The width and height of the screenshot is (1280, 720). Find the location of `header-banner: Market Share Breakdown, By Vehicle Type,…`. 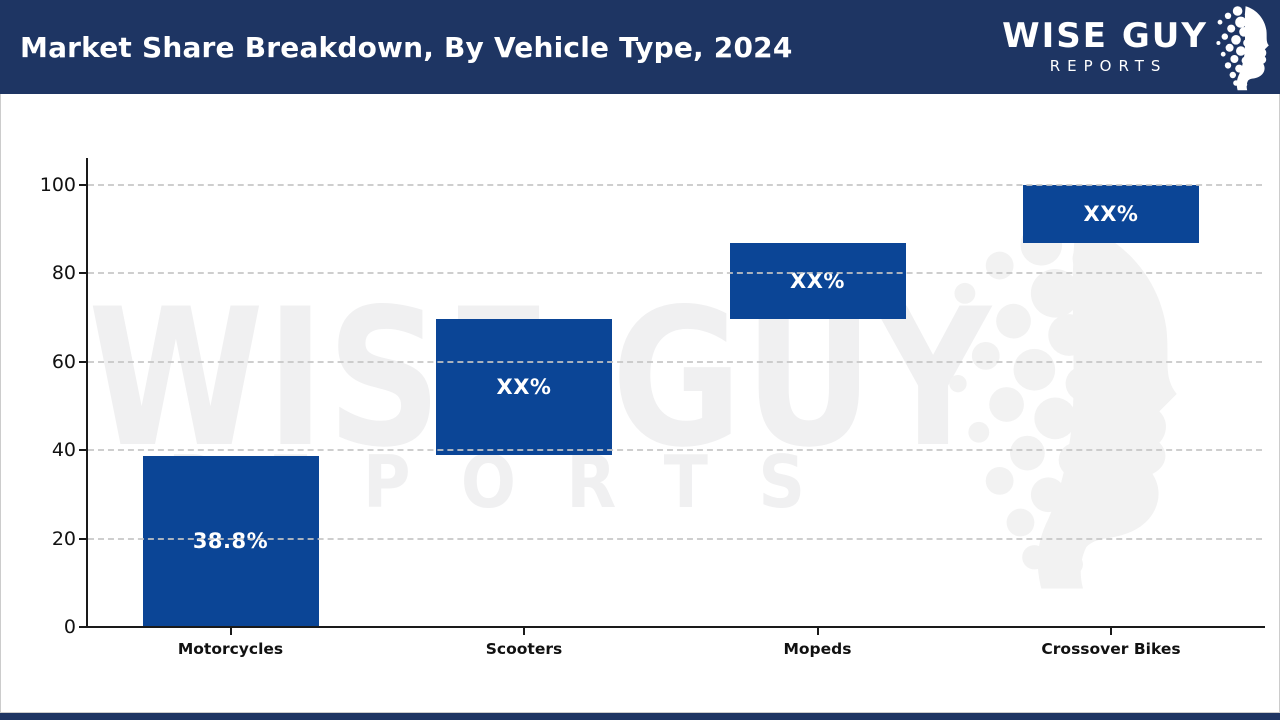

header-banner: Market Share Breakdown, By Vehicle Type,… is located at coordinates (640, 47).